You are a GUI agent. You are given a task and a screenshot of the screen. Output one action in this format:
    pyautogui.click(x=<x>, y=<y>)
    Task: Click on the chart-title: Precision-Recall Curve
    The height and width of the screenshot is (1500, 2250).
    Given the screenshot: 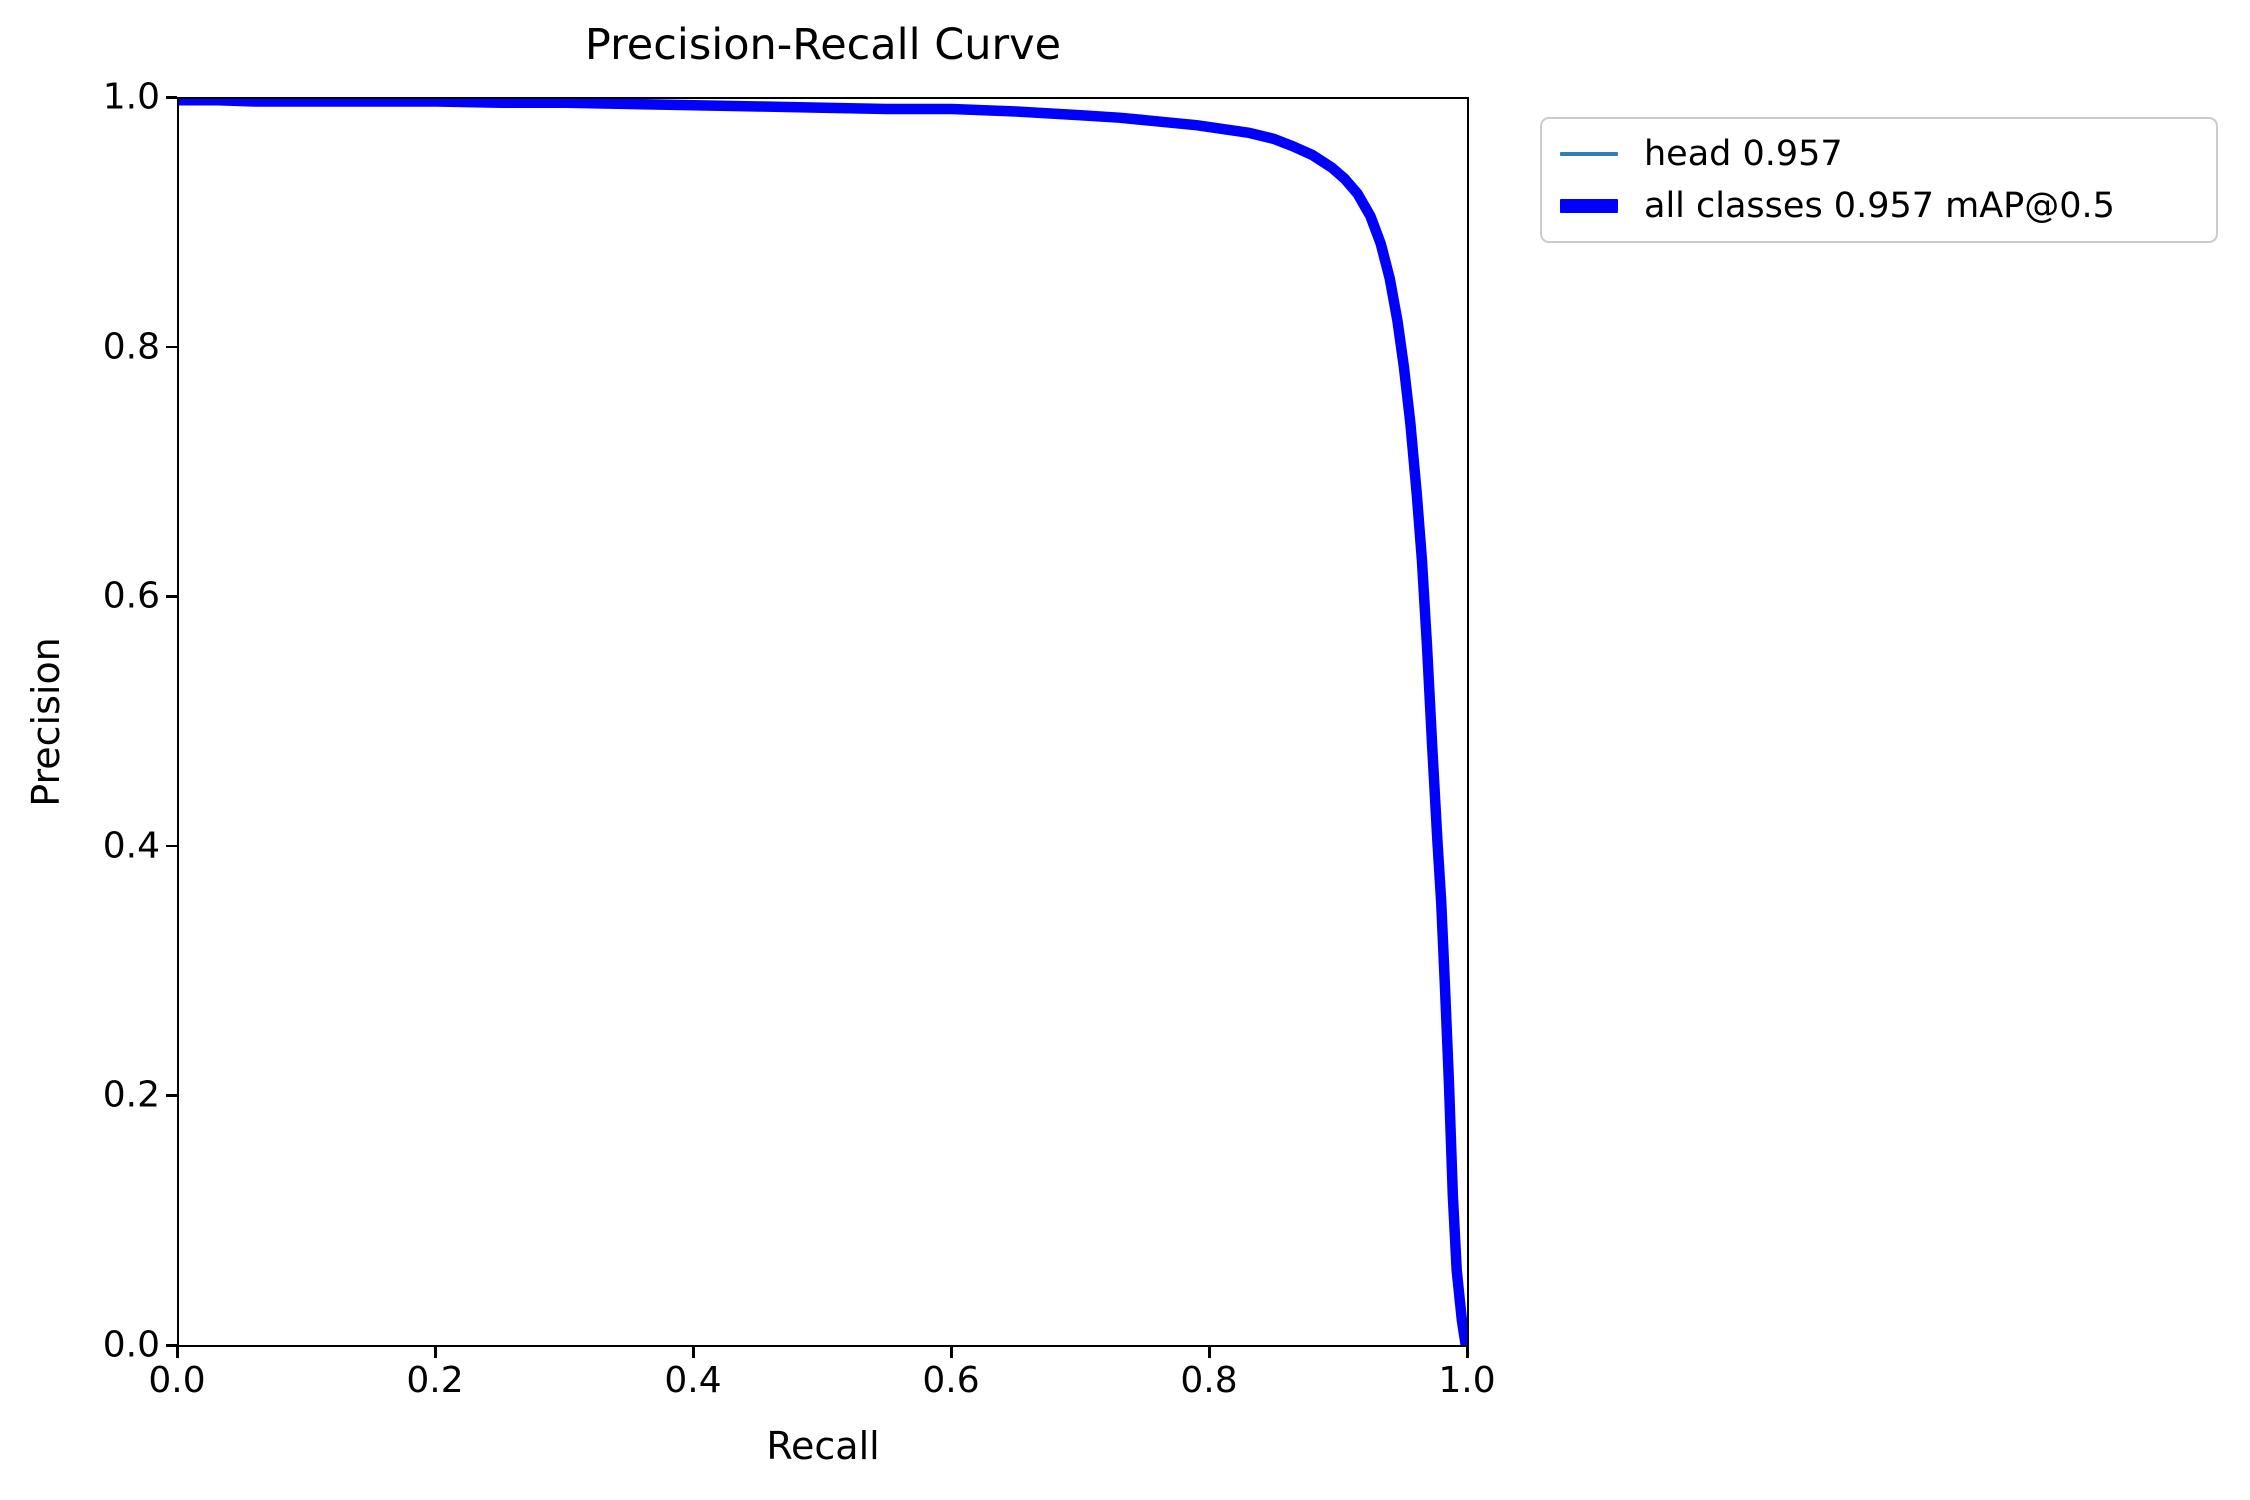 What is the action you would take?
    pyautogui.click(x=823, y=45)
    